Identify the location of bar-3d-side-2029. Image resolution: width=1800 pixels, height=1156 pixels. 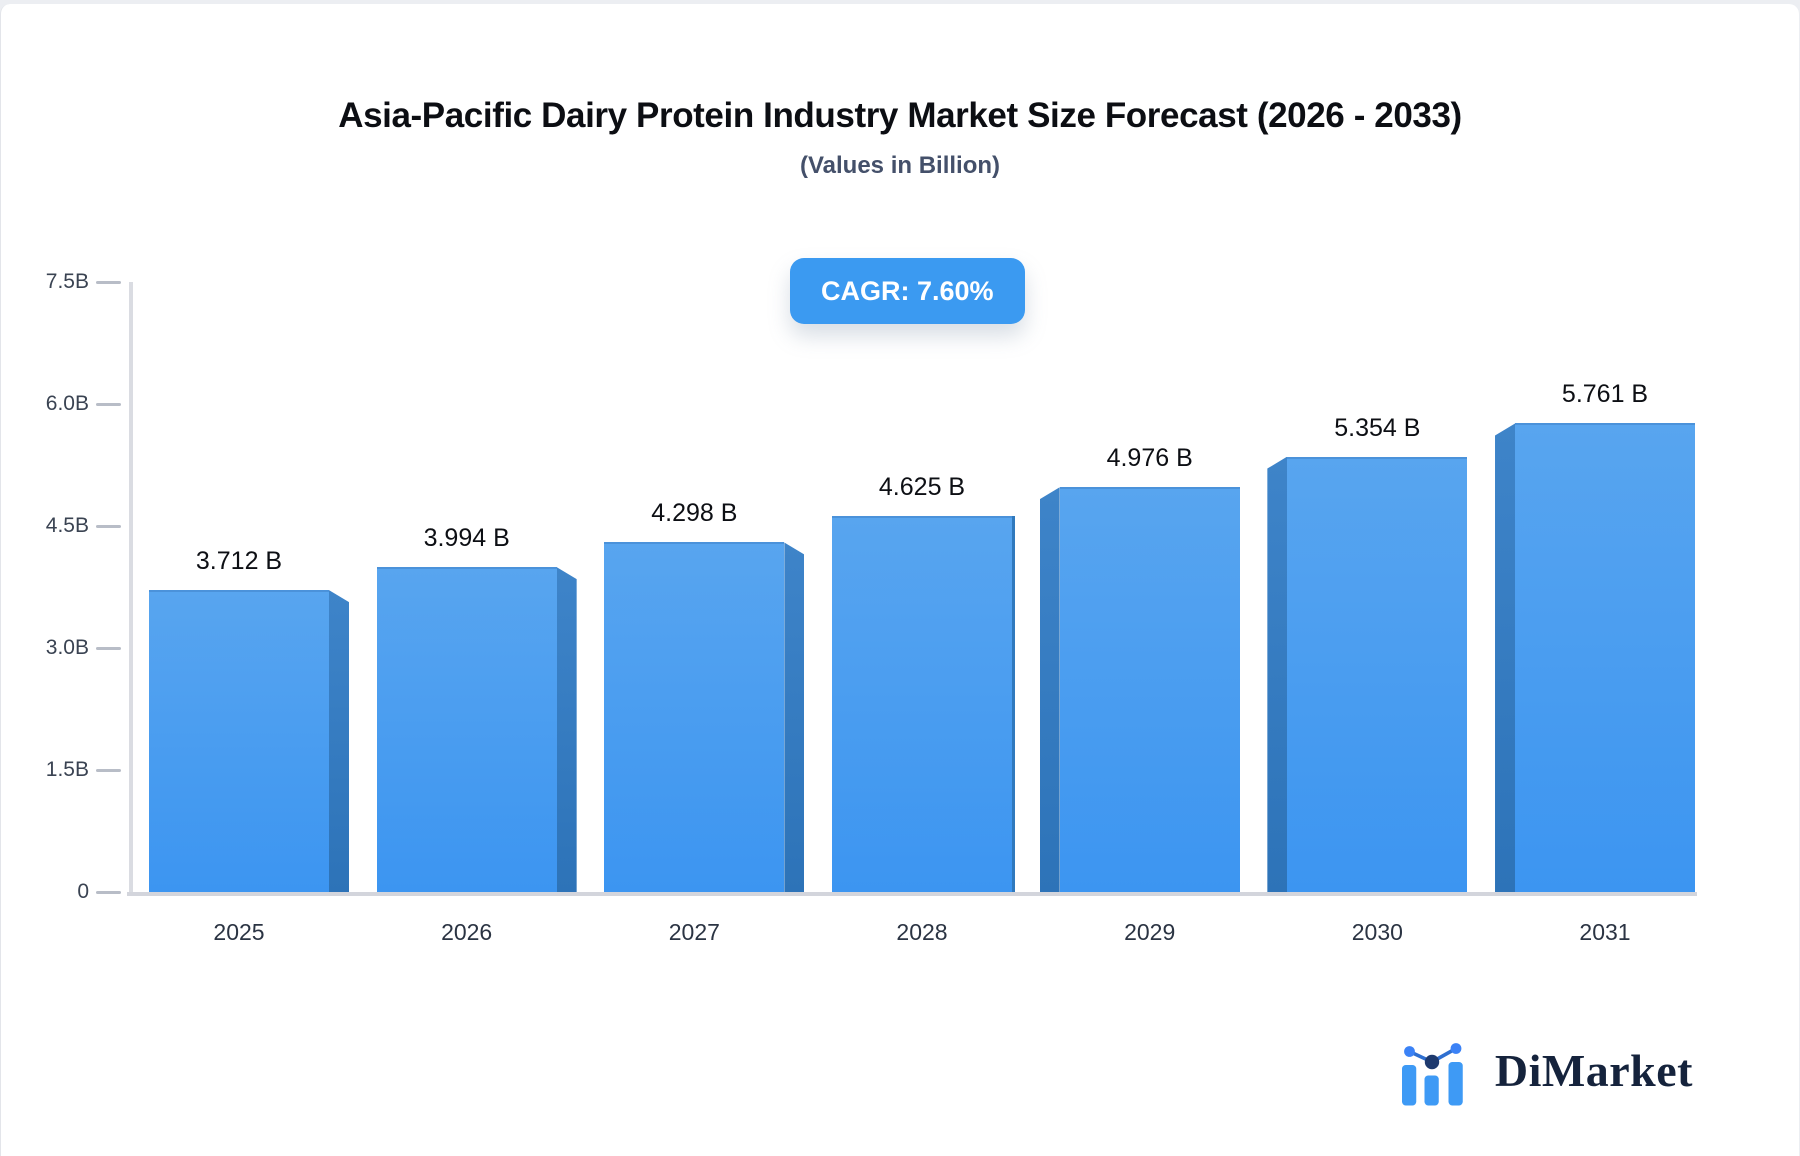
(1049, 689).